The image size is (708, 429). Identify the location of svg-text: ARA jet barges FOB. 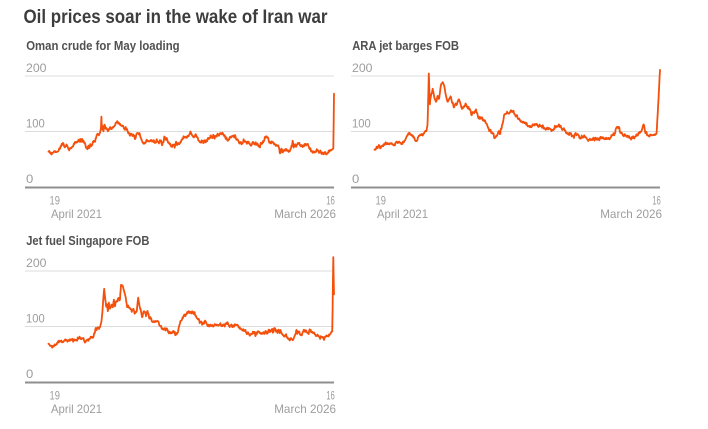
(405, 46).